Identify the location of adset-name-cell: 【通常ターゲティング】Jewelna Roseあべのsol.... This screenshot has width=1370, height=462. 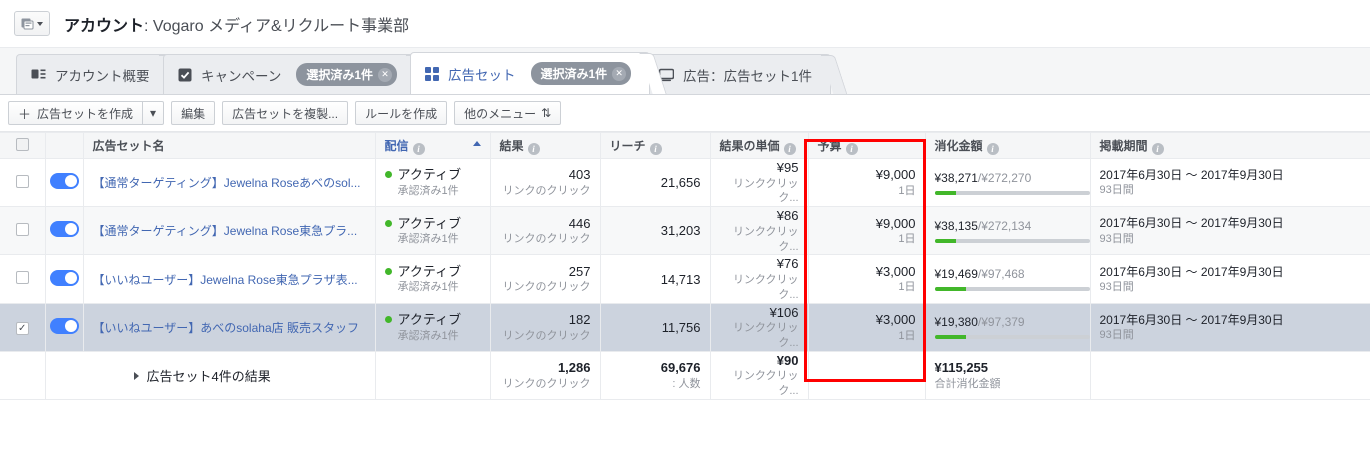
(229, 183).